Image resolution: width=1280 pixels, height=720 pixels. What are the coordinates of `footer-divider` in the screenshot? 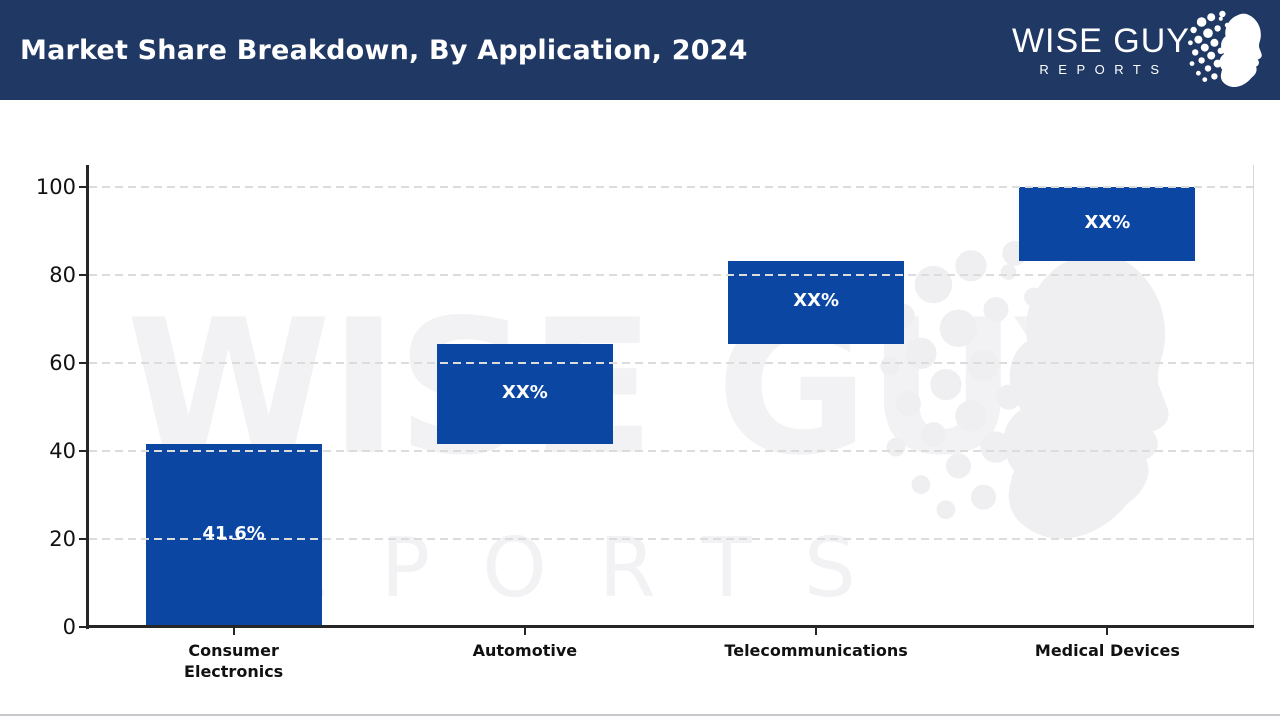 It's located at (640, 715).